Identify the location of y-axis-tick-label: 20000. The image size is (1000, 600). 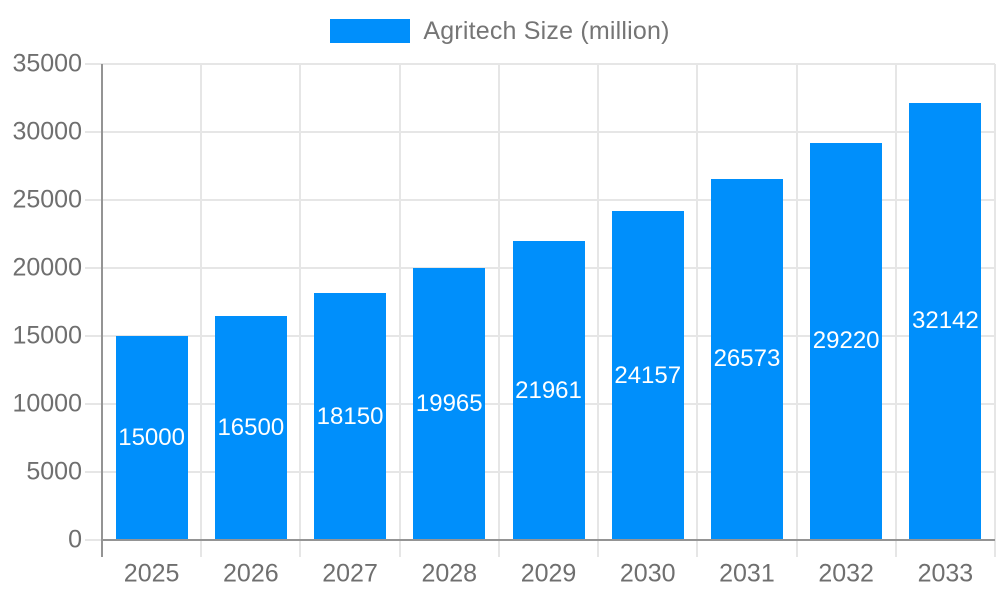
(47, 267).